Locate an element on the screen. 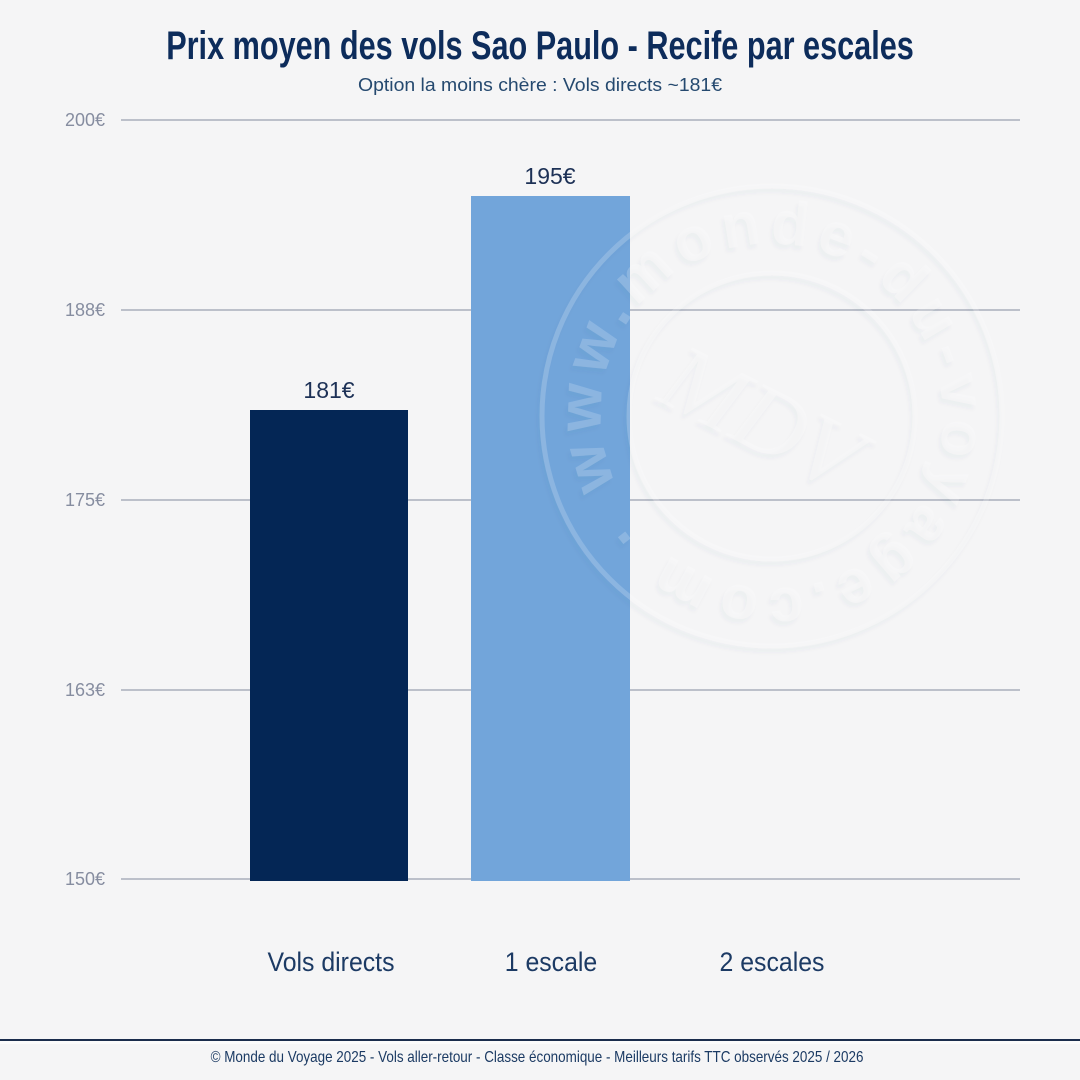  svg-text: MDV is located at coordinates (766, 418).